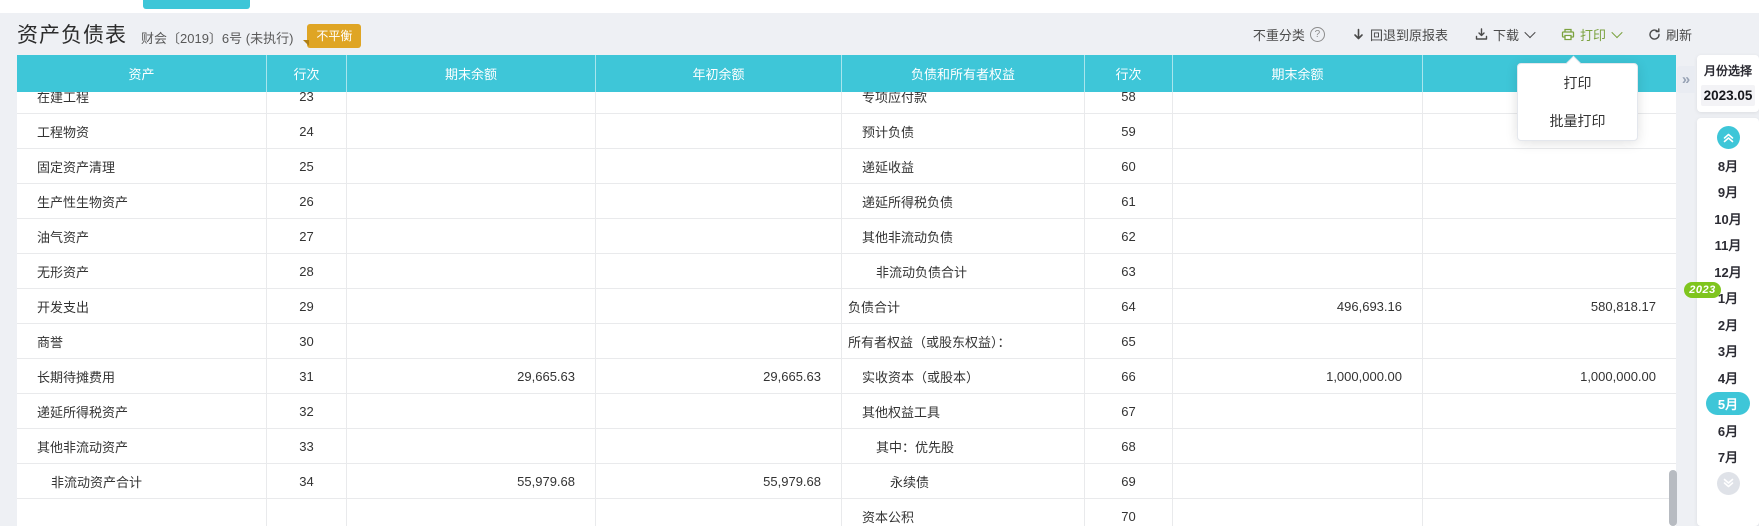 The image size is (1759, 526). Describe the element at coordinates (963, 376) in the screenshot. I see `cell-liability-name: 实收资本（或股本）` at that location.